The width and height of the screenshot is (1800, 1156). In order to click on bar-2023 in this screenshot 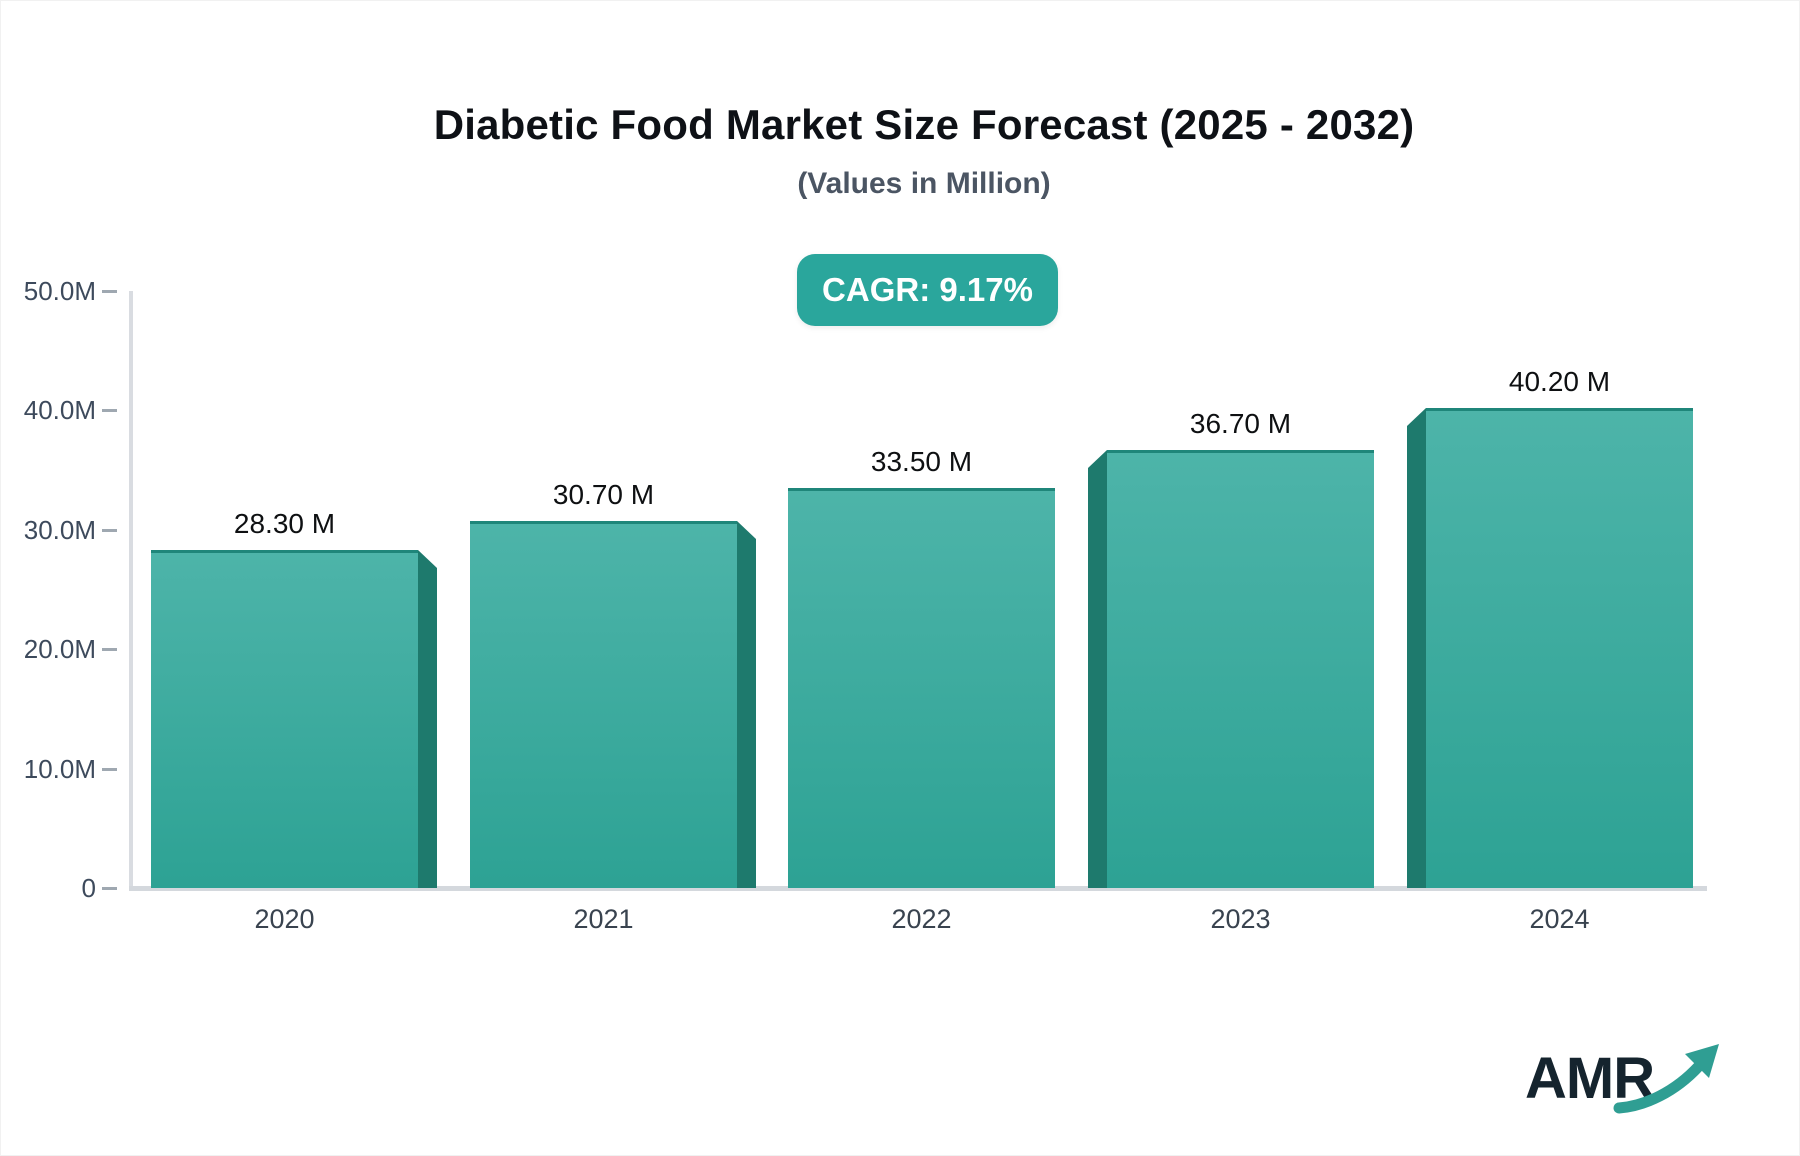, I will do `click(1240, 669)`.